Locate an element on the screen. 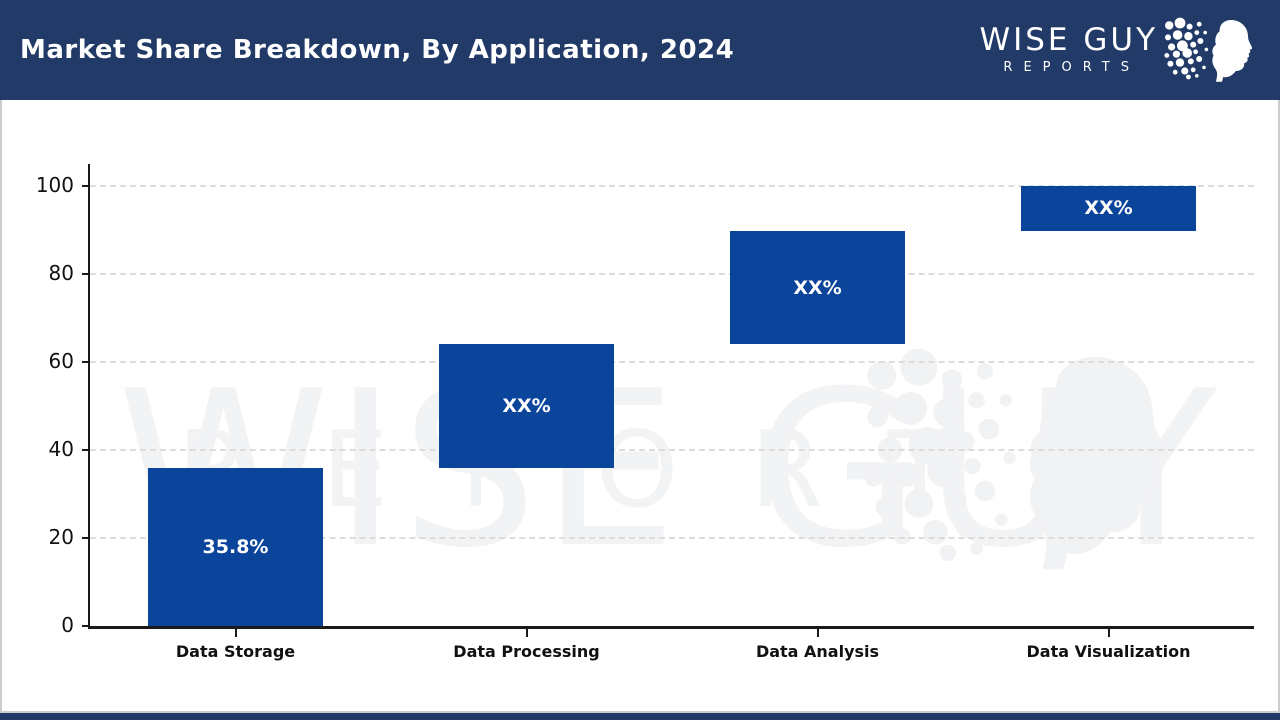 This screenshot has width=1280, height=720. y-tick-label: 20 is located at coordinates (61, 537).